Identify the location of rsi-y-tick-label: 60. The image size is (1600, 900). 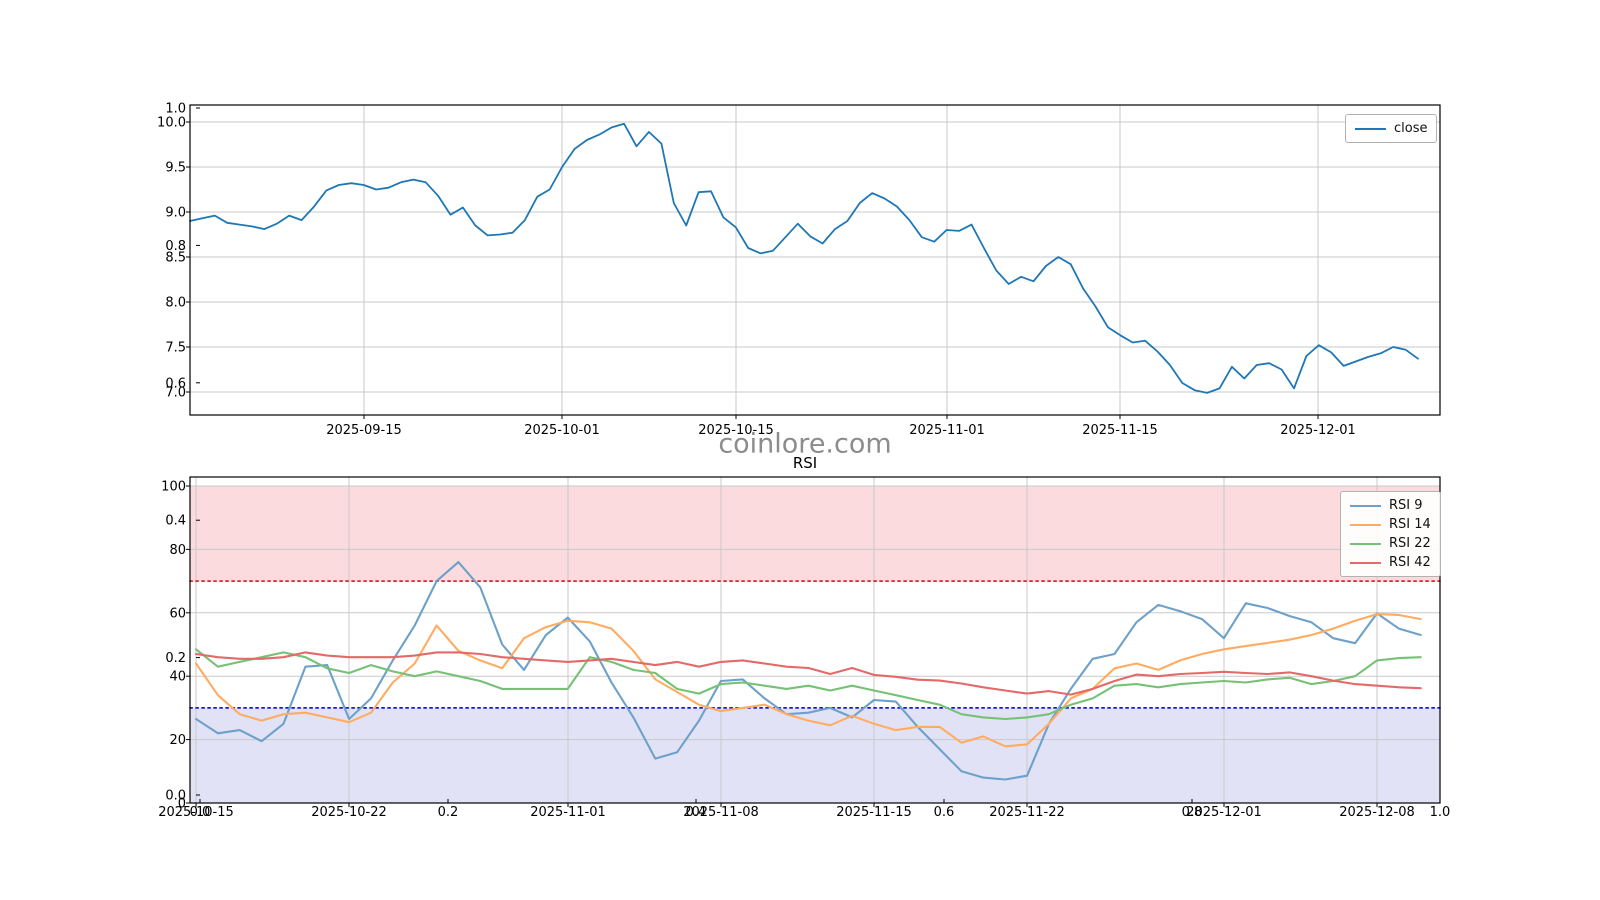
(177, 613).